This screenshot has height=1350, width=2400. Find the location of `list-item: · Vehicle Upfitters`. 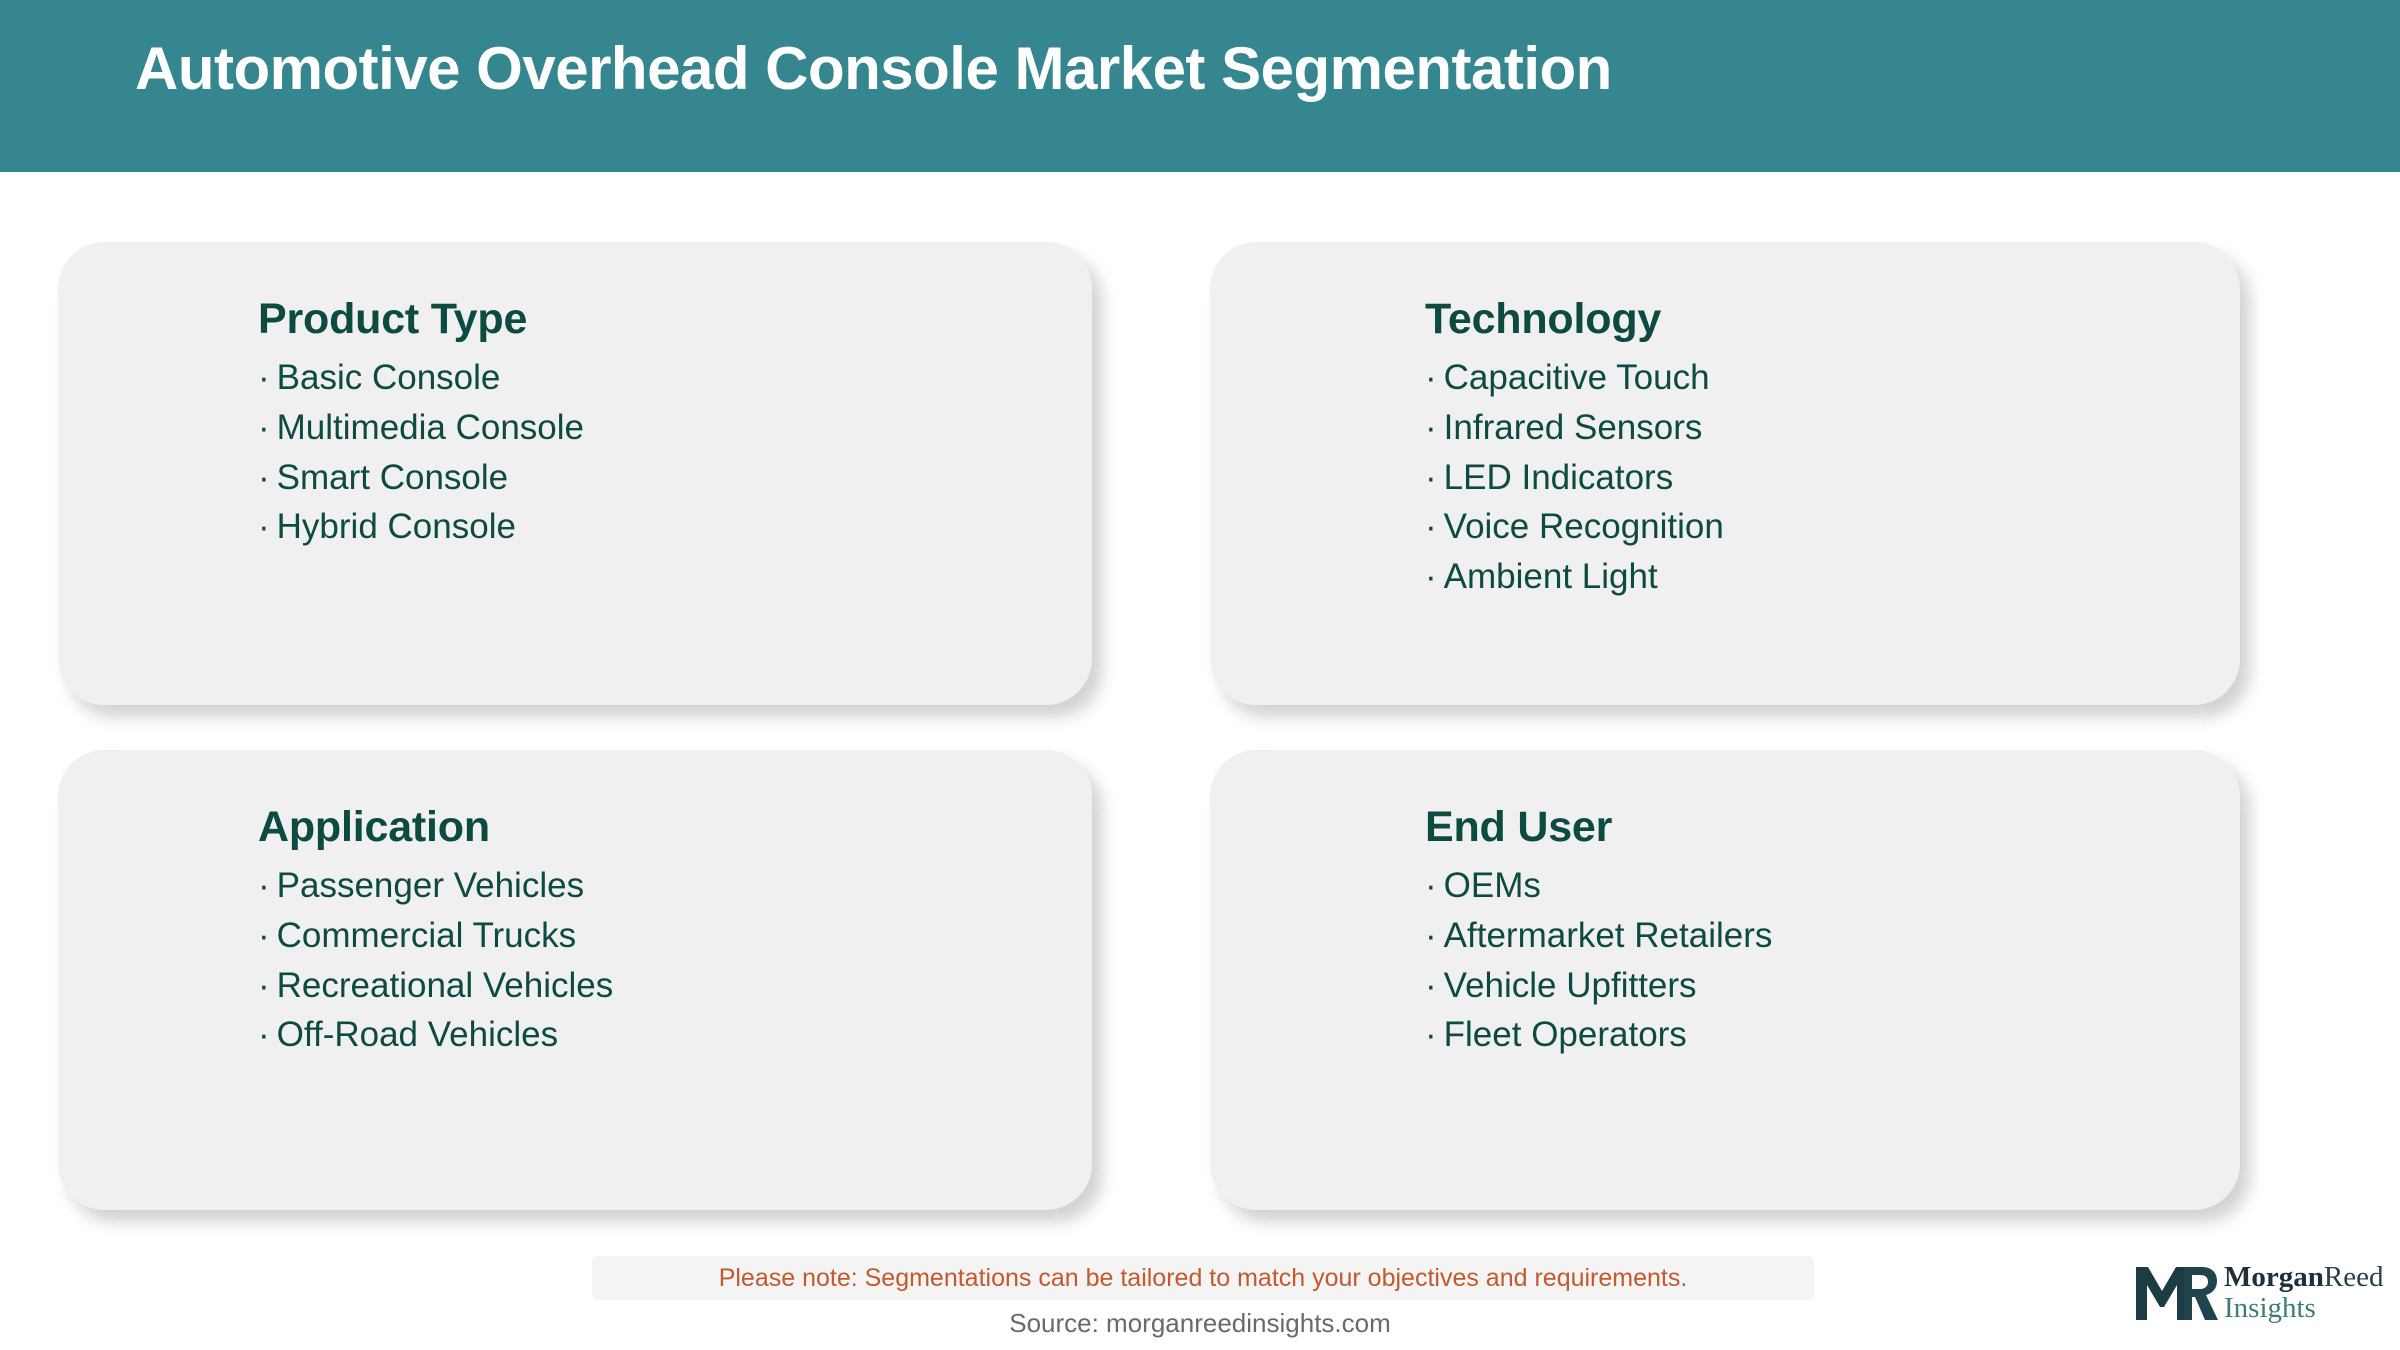

list-item: · Vehicle Upfitters is located at coordinates (1820, 986).